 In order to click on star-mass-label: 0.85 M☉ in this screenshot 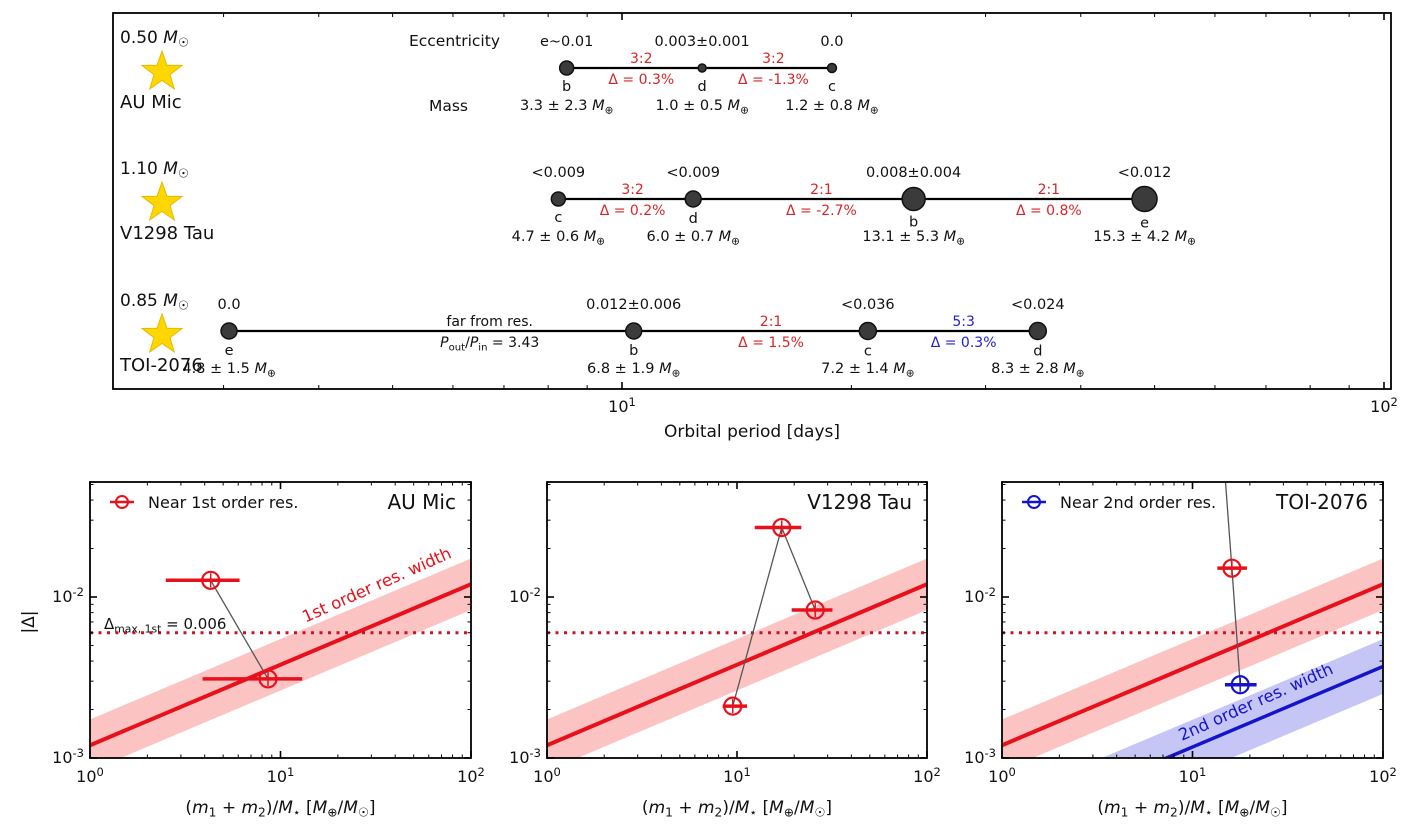, I will do `click(154, 302)`.